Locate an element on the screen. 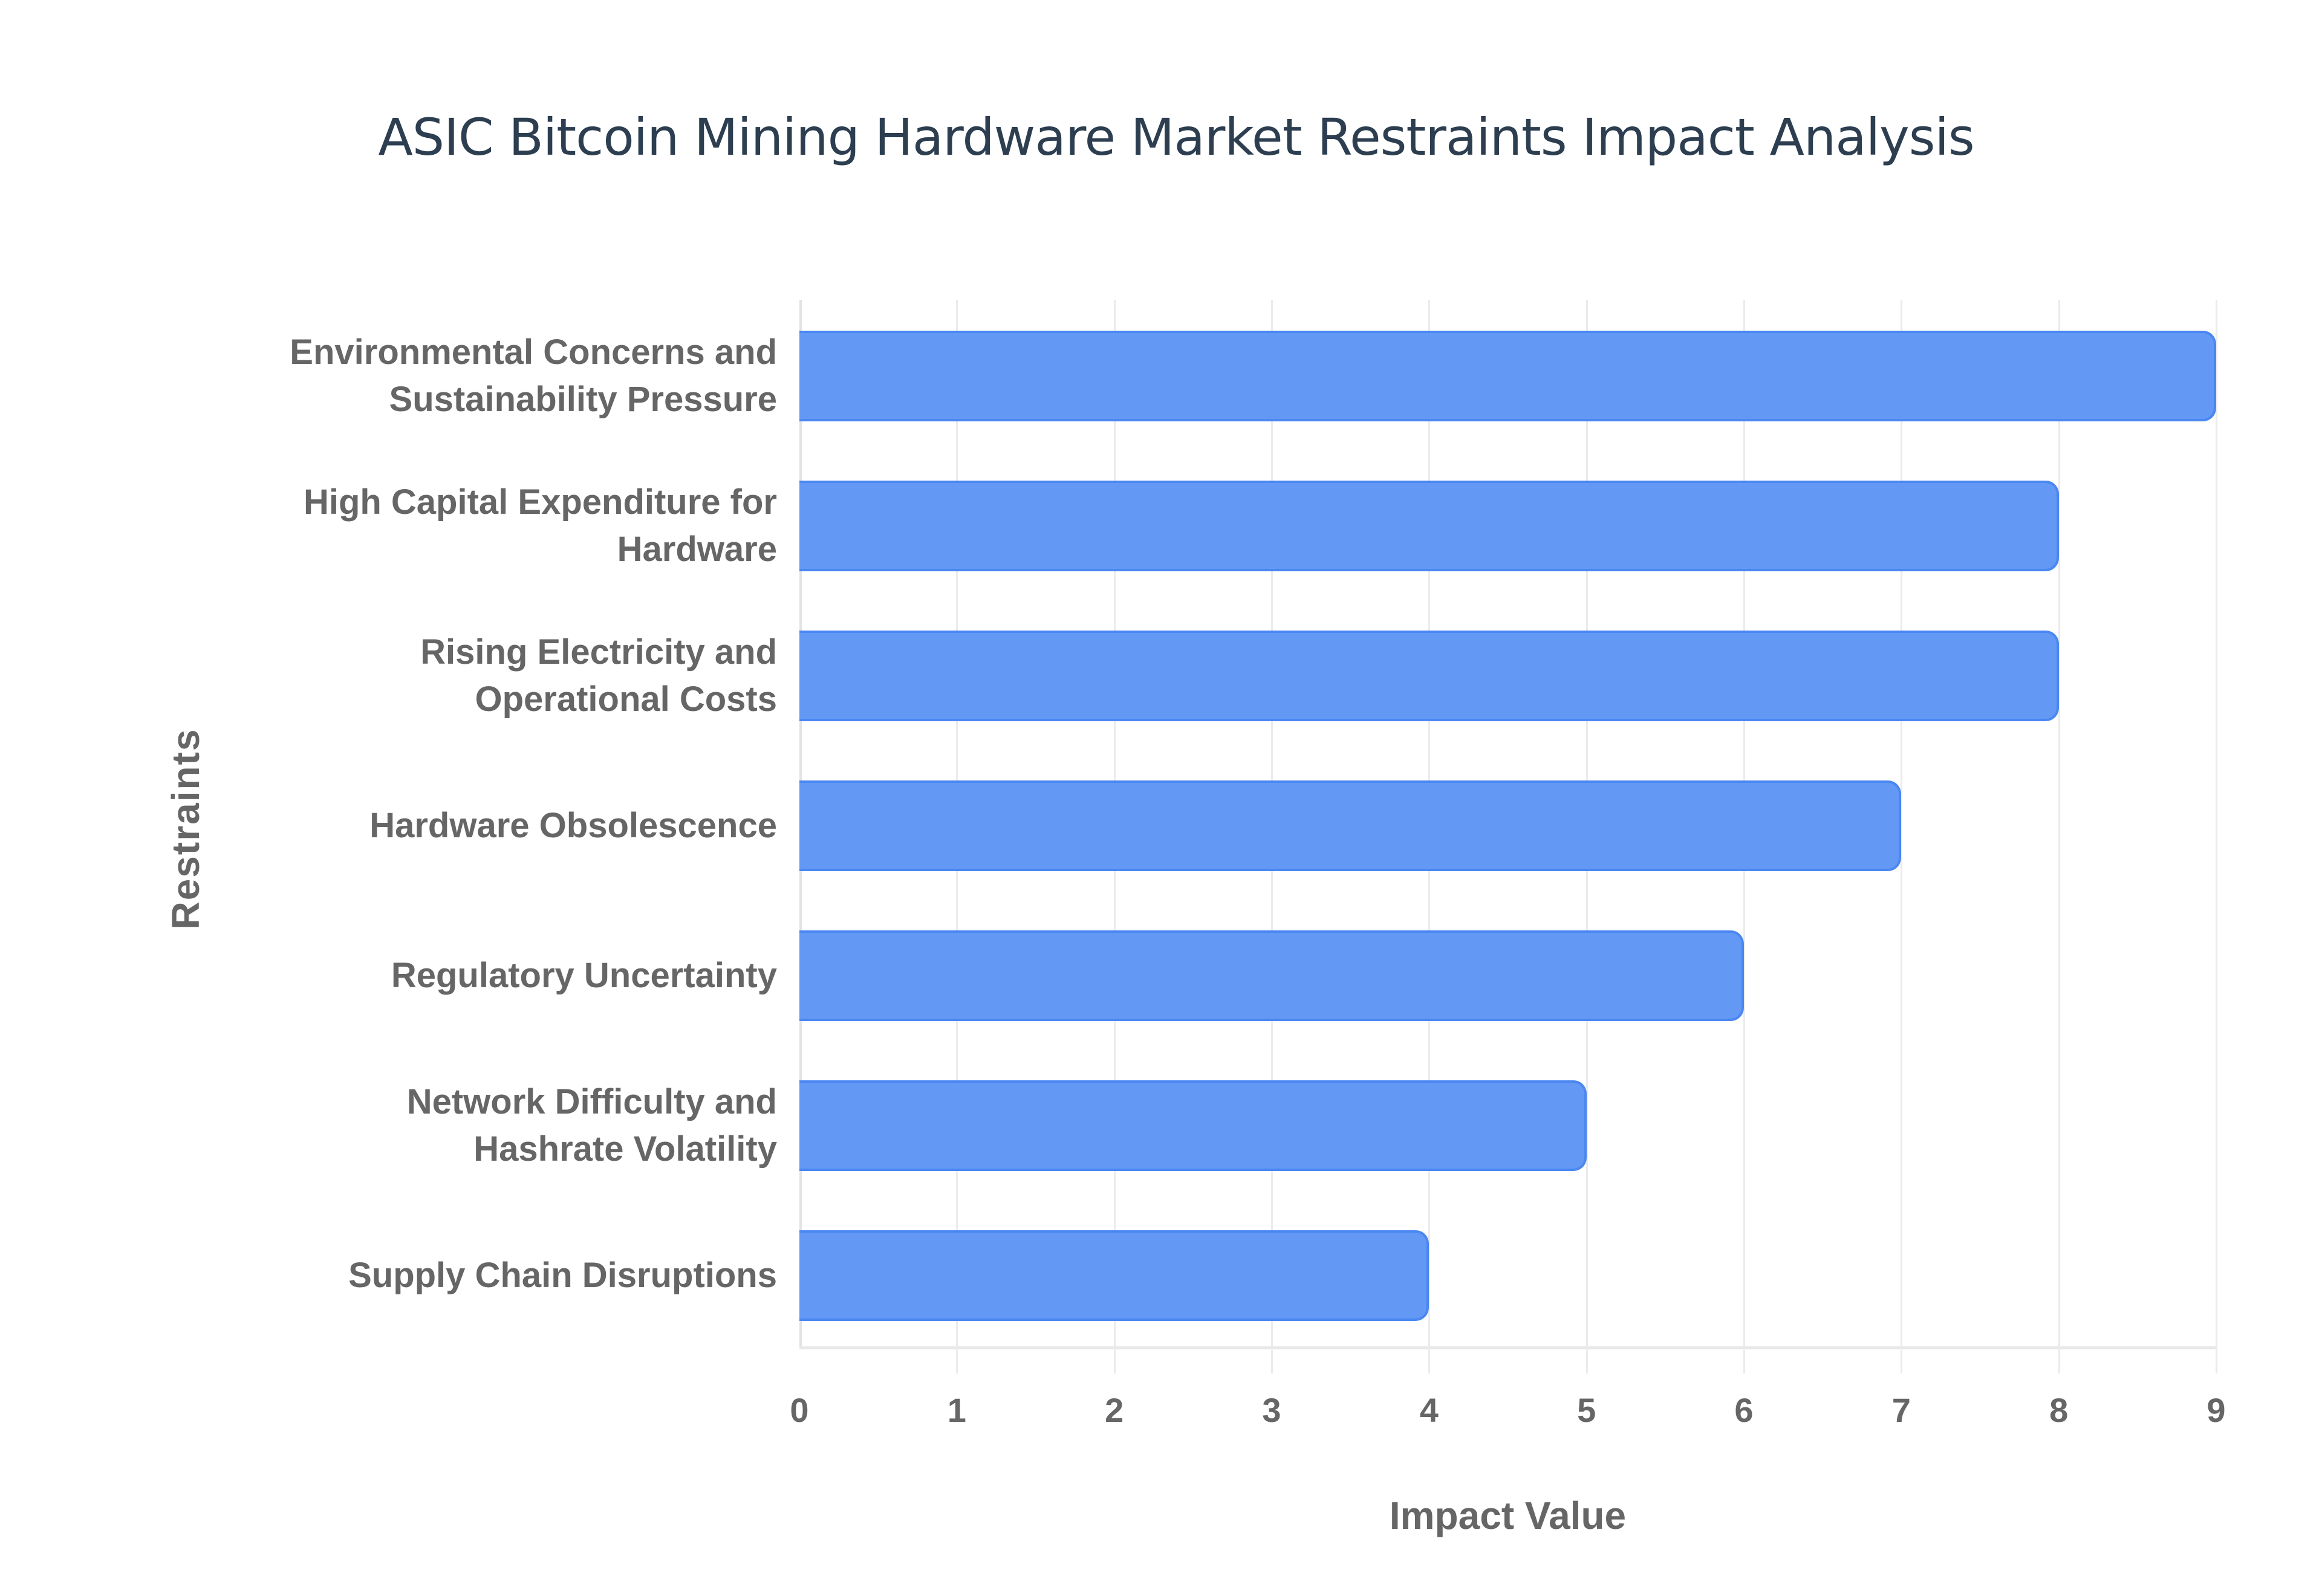 Image resolution: width=2322 pixels, height=1596 pixels. y-axis-label: Rising Electricity and Operational Costs is located at coordinates (444, 676).